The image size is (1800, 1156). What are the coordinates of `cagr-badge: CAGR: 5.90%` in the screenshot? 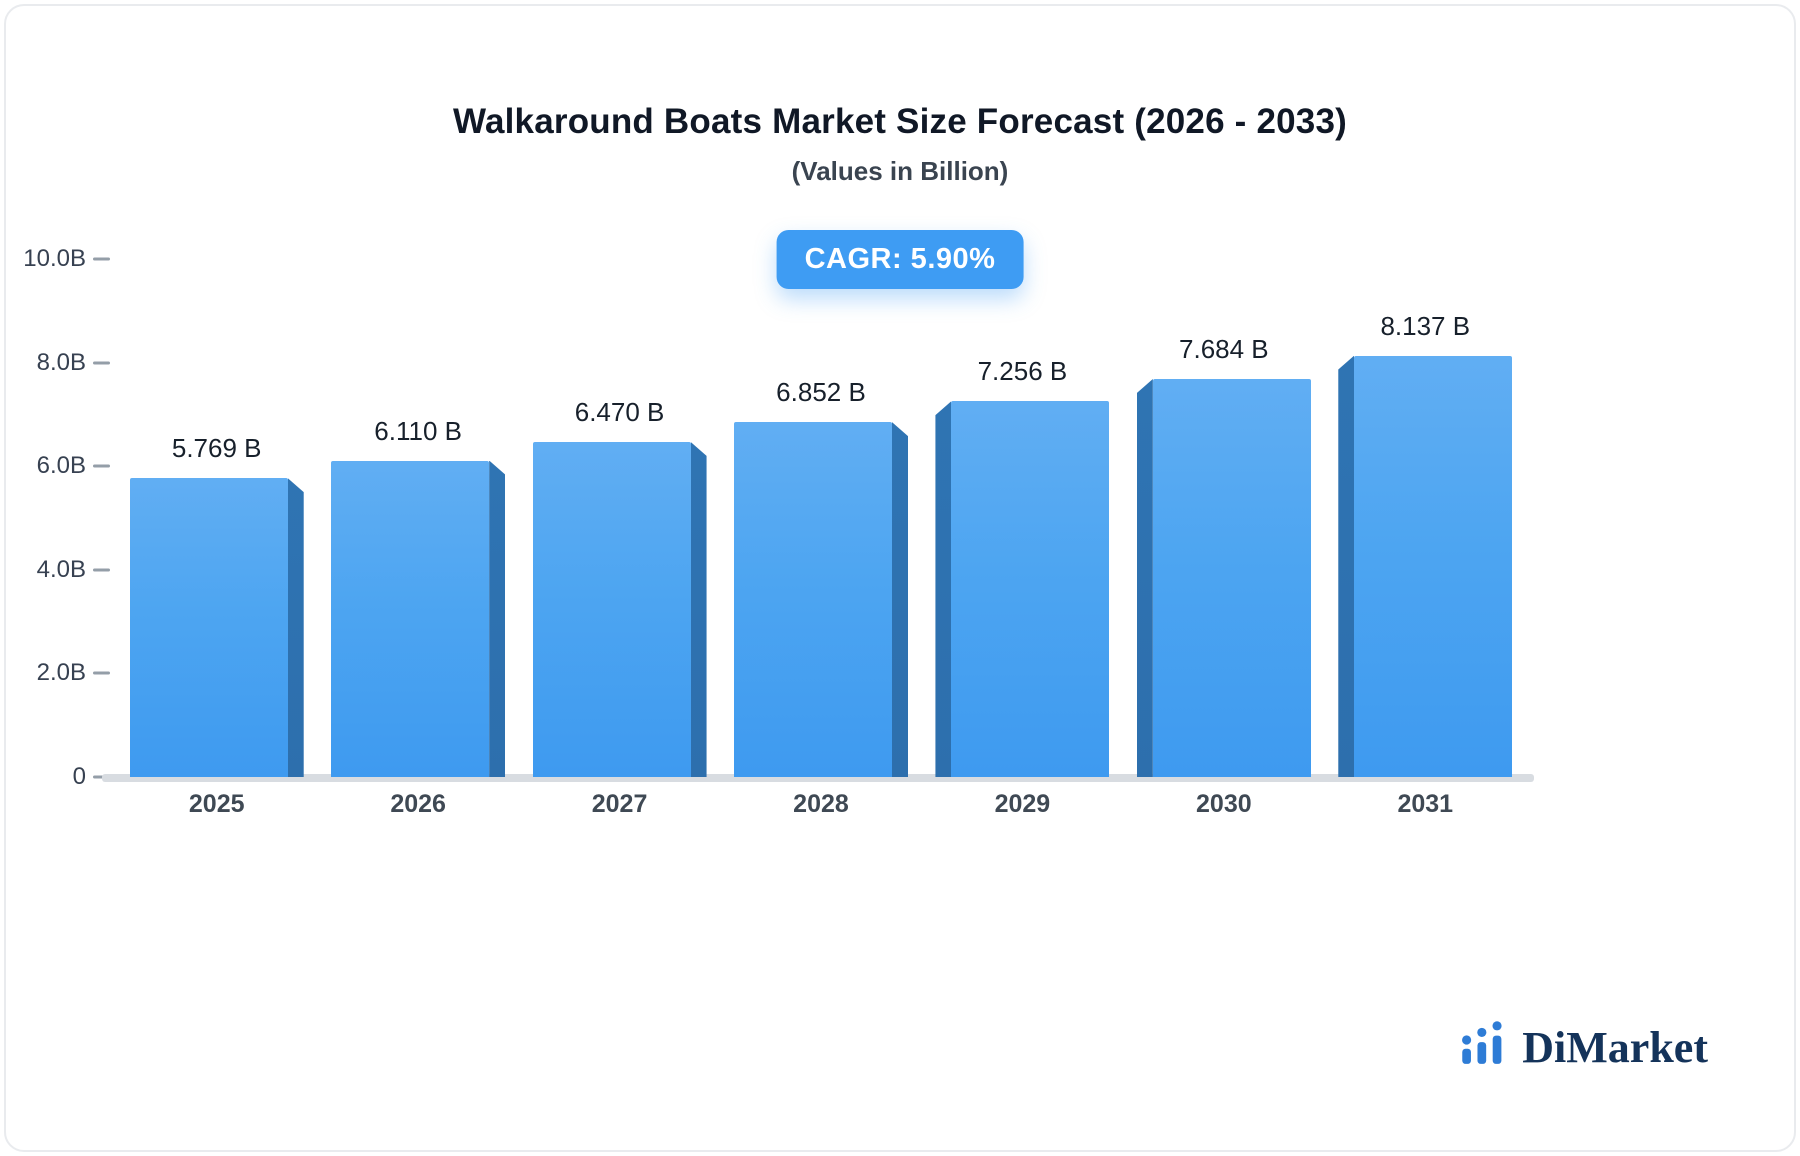 It's located at (900, 259).